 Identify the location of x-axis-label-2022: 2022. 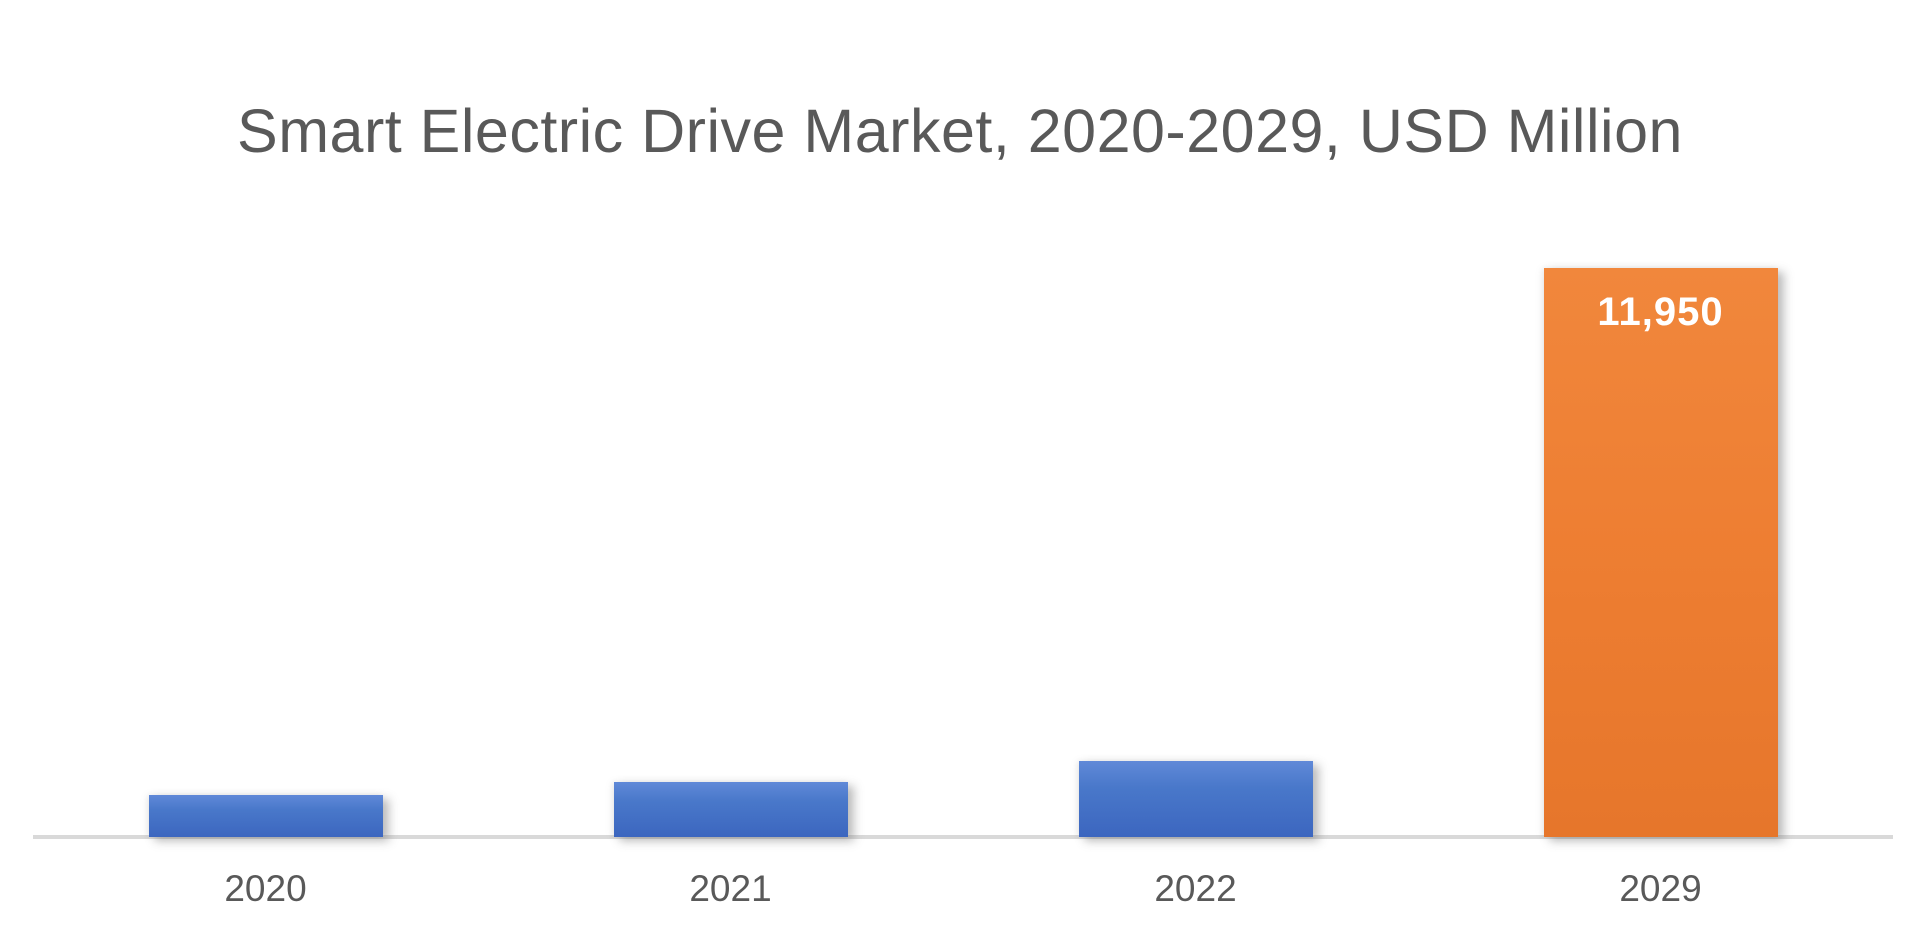
(1195, 888).